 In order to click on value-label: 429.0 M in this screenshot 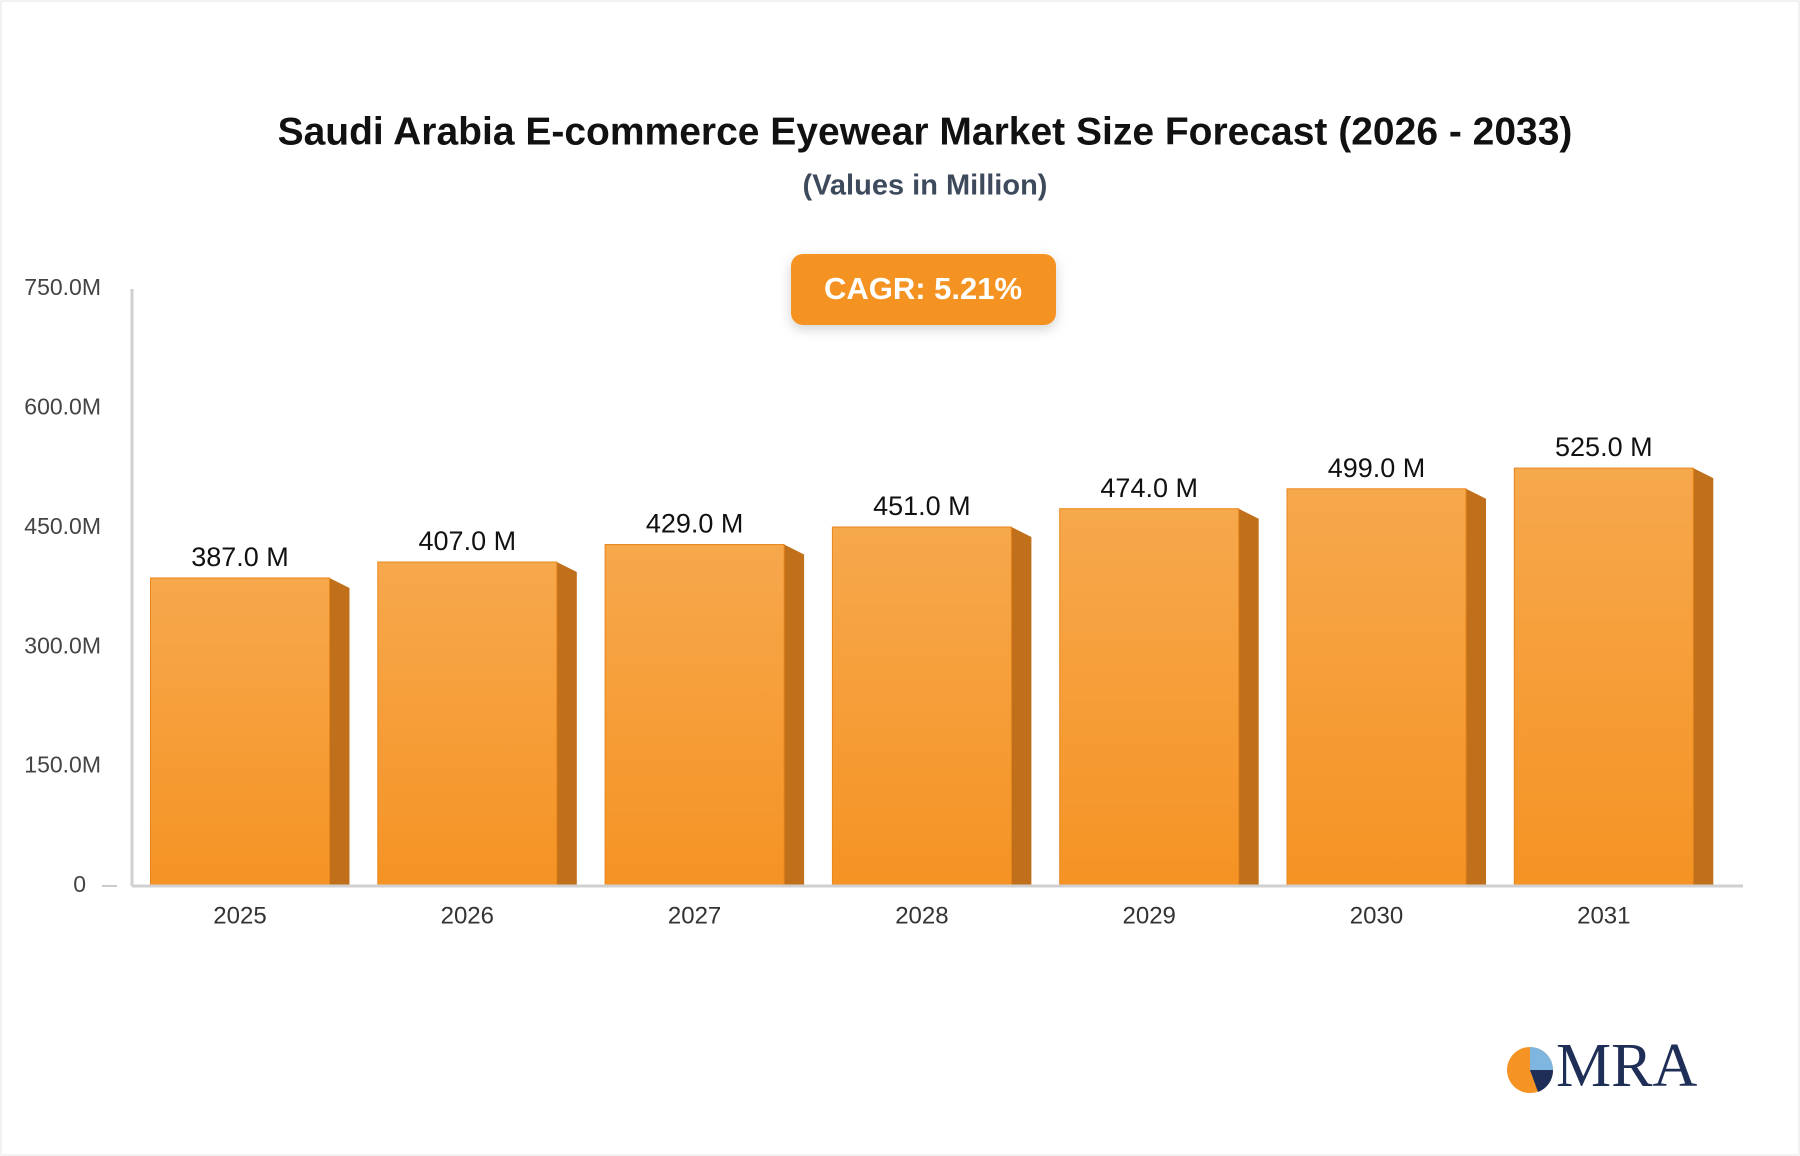, I will do `click(695, 524)`.